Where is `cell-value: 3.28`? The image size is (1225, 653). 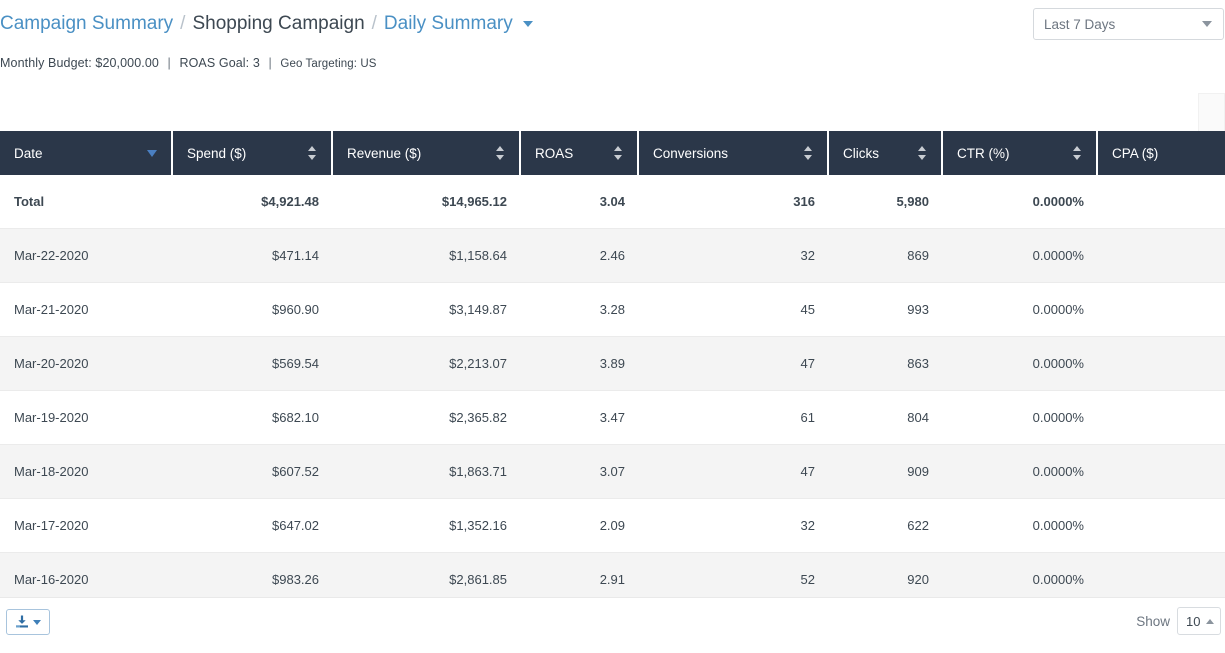 cell-value: 3.28 is located at coordinates (580, 310).